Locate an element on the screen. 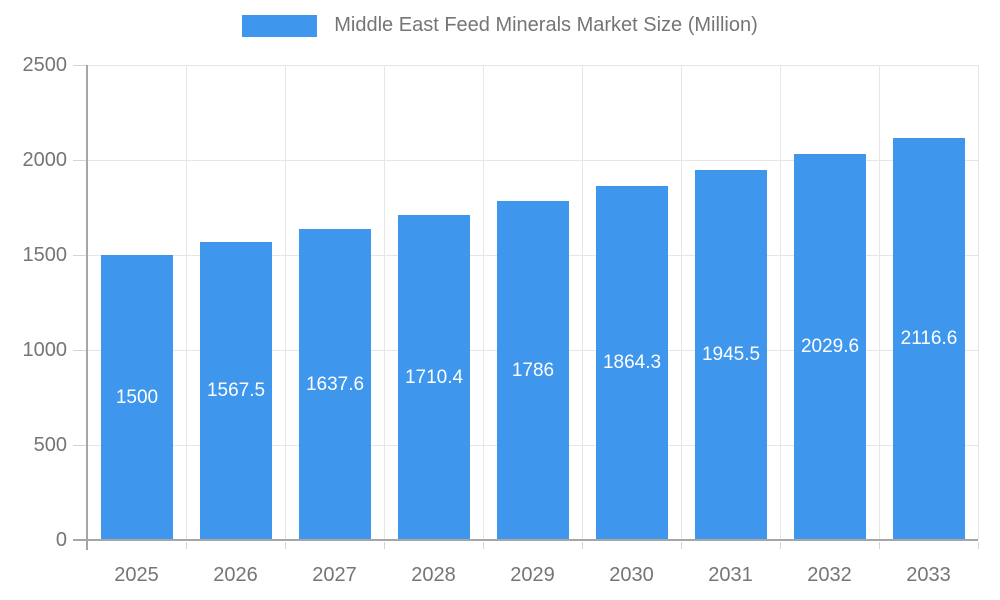 The width and height of the screenshot is (1000, 600). bar-value-label: 1567.5 is located at coordinates (236, 390).